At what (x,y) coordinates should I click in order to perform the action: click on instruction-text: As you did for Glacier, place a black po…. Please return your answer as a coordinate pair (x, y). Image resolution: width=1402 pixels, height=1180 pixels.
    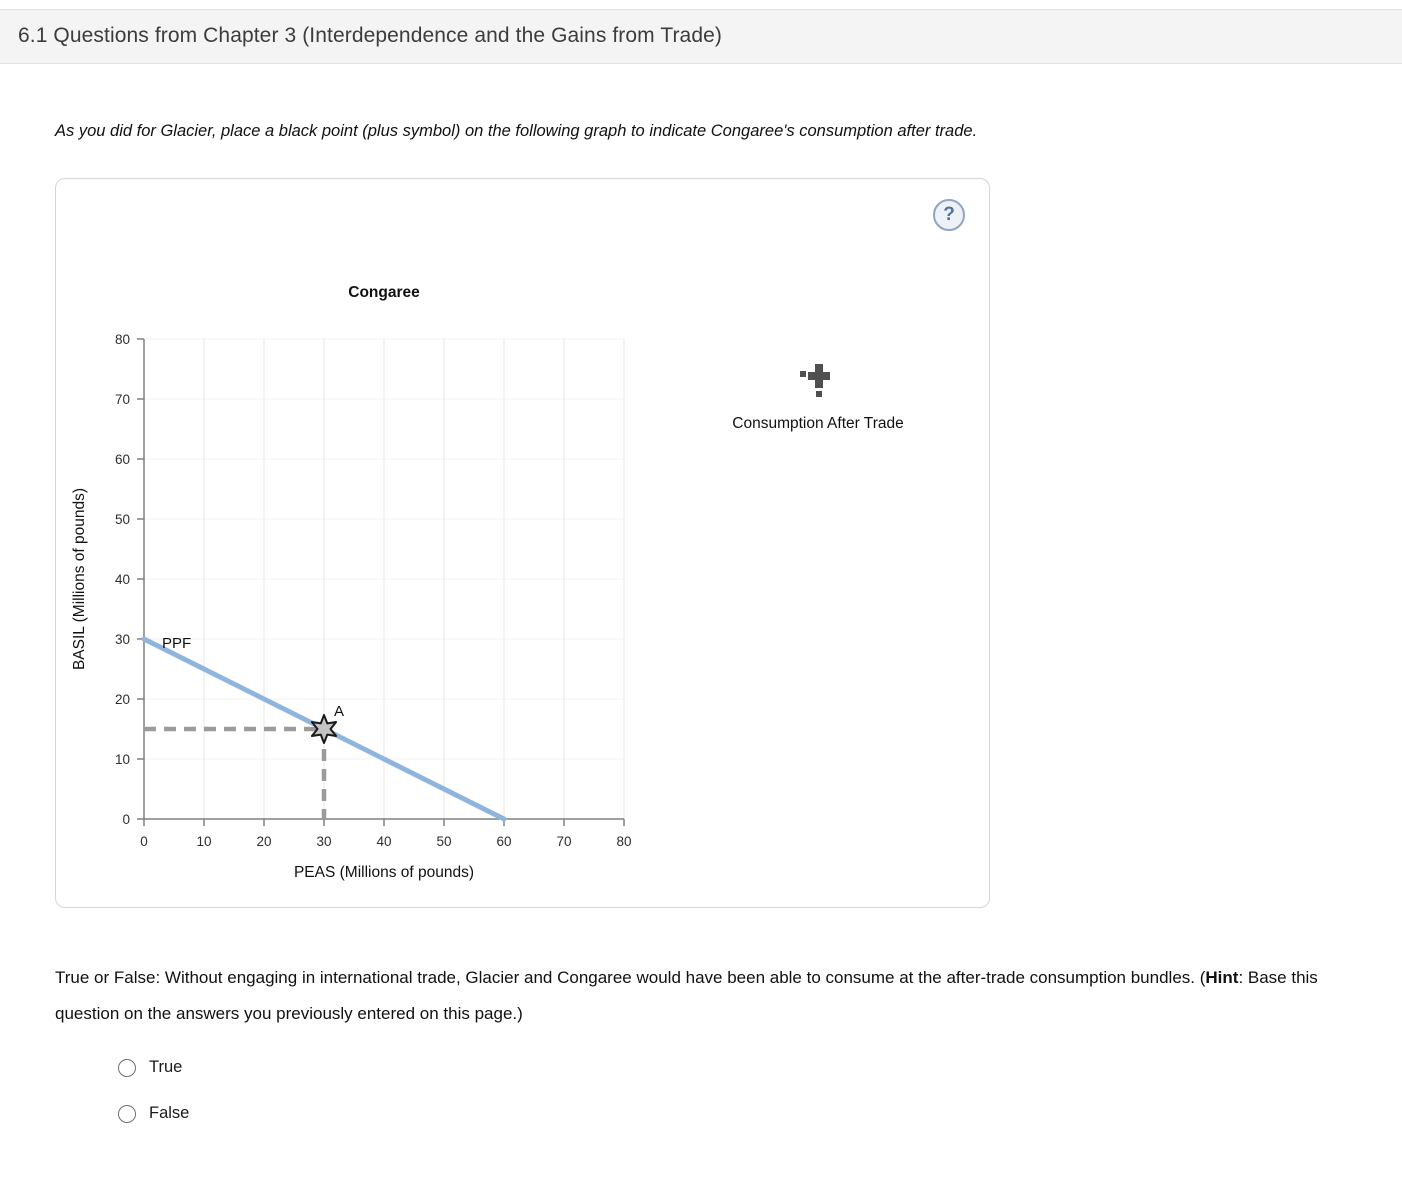
    Looking at the image, I should click on (516, 131).